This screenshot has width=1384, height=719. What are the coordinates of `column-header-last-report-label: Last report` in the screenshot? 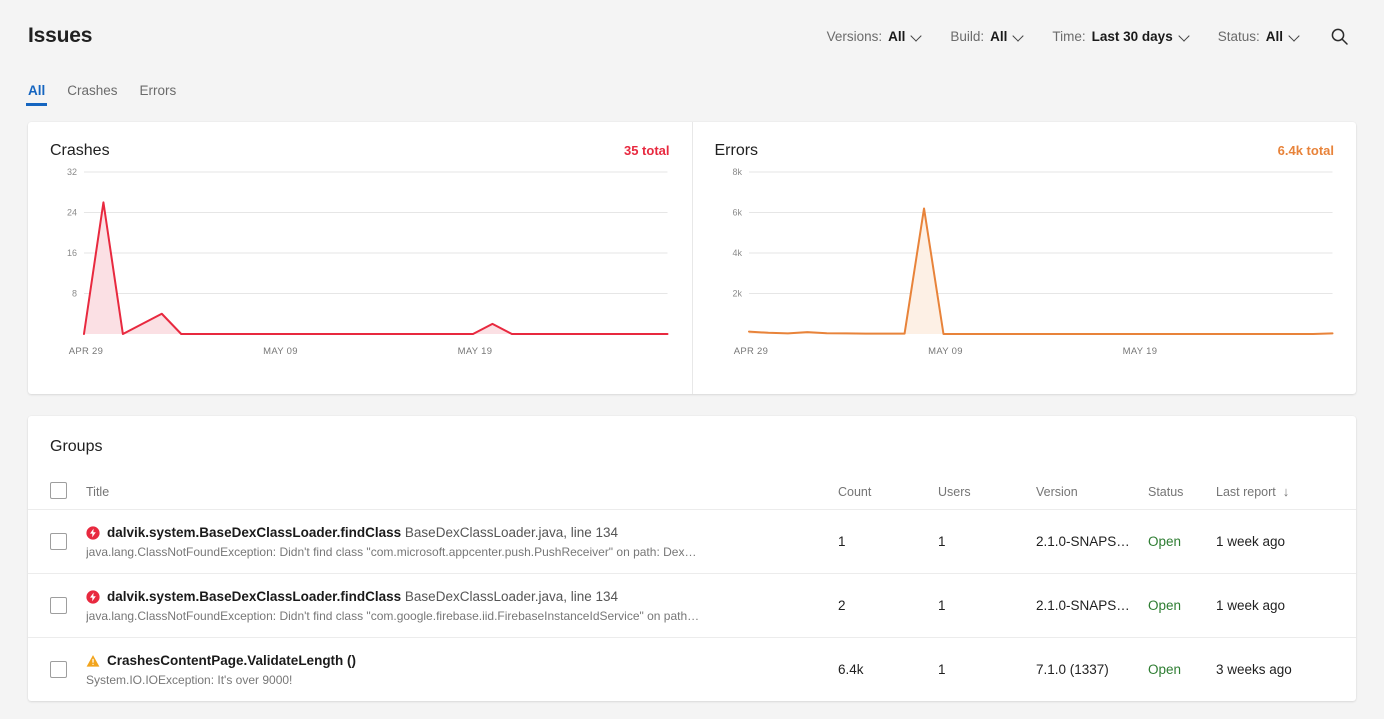 It's located at (1246, 492).